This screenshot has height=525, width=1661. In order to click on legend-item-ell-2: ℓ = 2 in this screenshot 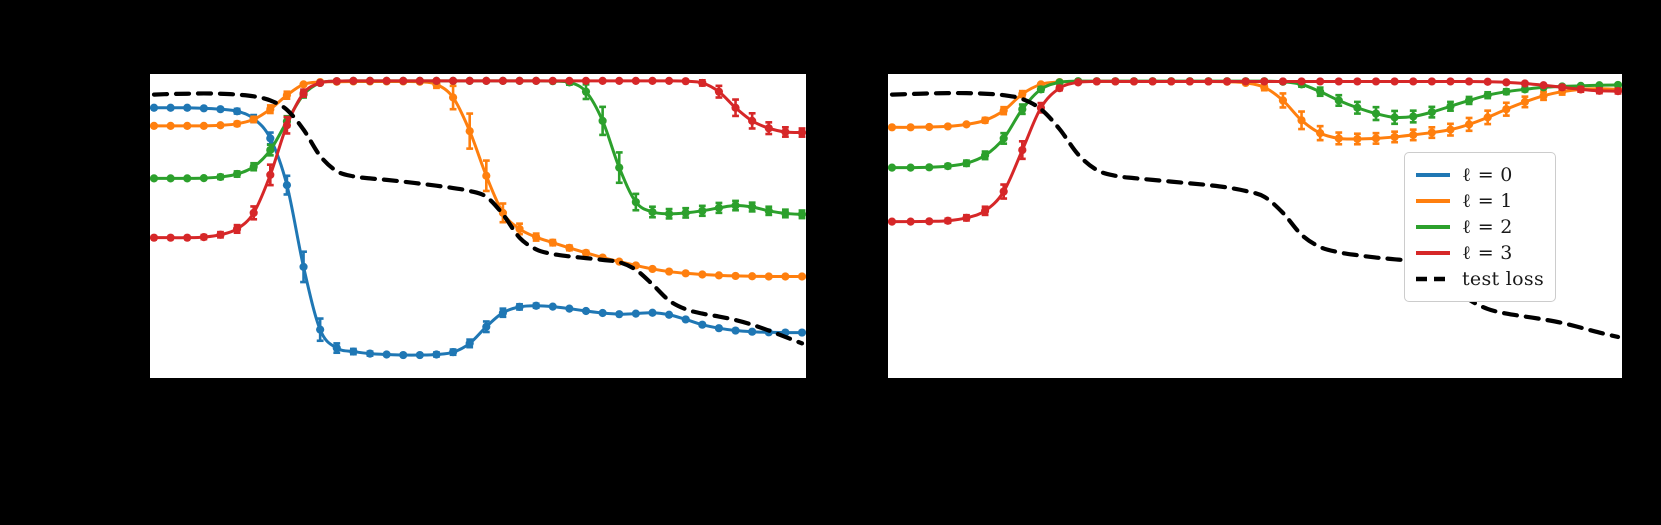, I will do `click(1479, 227)`.